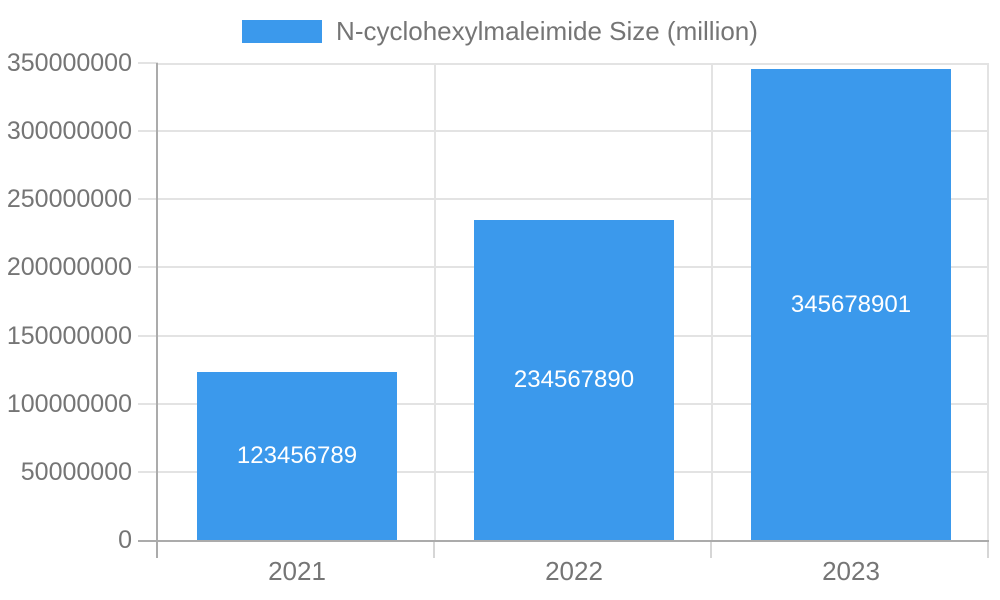 This screenshot has height=600, width=1000. I want to click on y-tick-label: 150000000, so click(69, 336).